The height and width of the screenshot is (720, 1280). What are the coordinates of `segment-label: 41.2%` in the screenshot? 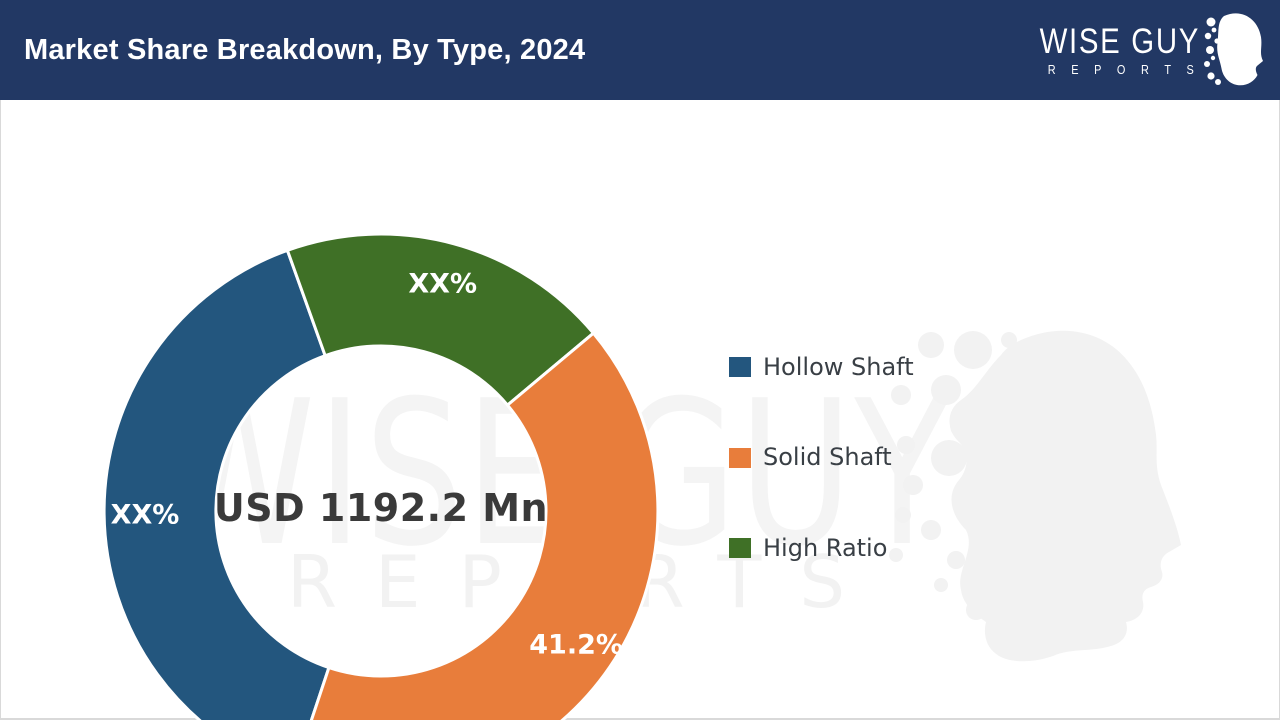 It's located at (576, 644).